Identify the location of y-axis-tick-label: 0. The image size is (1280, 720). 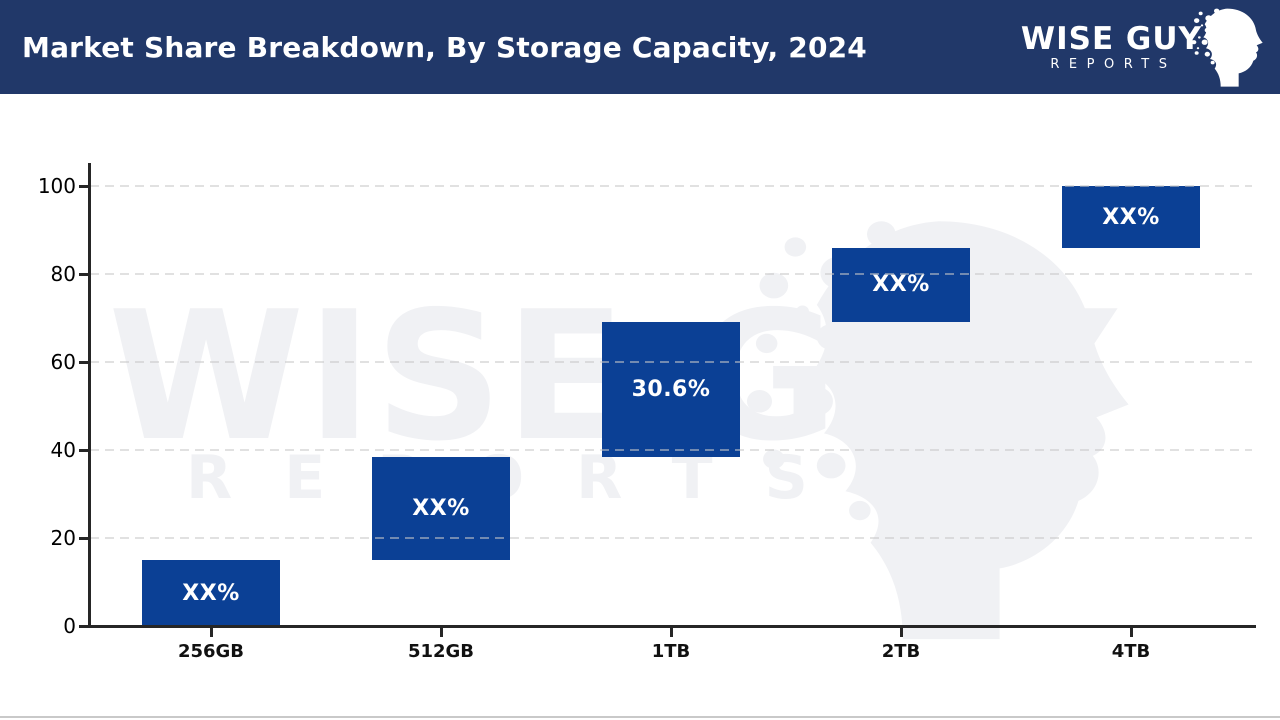
(69, 626).